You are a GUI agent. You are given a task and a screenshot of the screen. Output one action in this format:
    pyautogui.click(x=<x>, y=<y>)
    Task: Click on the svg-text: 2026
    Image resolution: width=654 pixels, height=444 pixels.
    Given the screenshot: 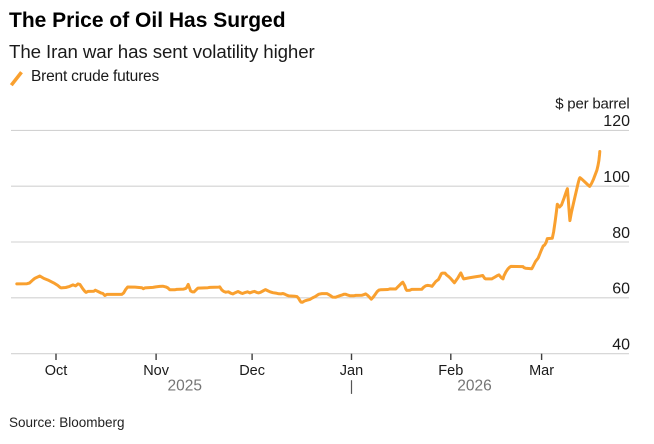 What is the action you would take?
    pyautogui.click(x=474, y=386)
    